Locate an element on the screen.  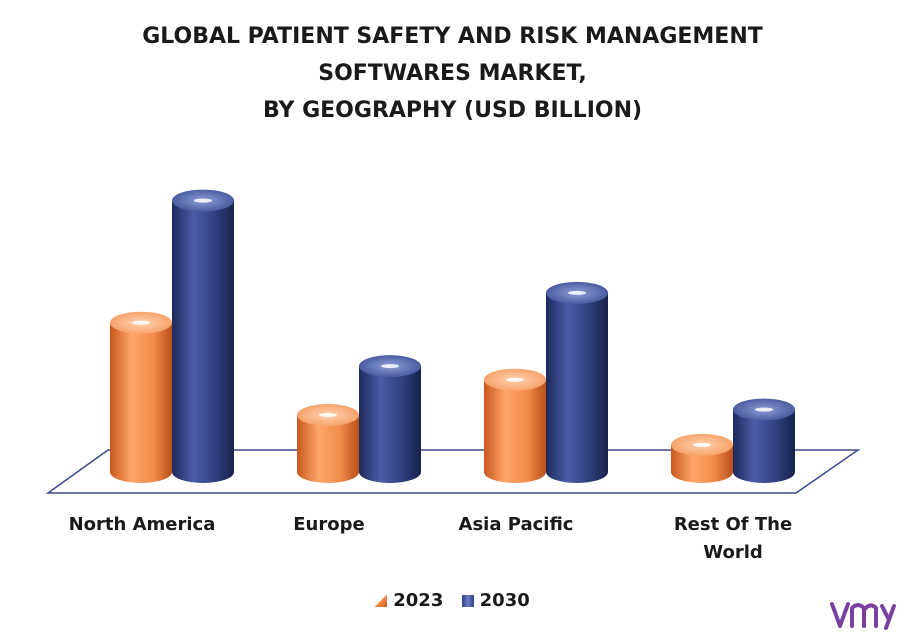
bar-2030-europe is located at coordinates (390, 419).